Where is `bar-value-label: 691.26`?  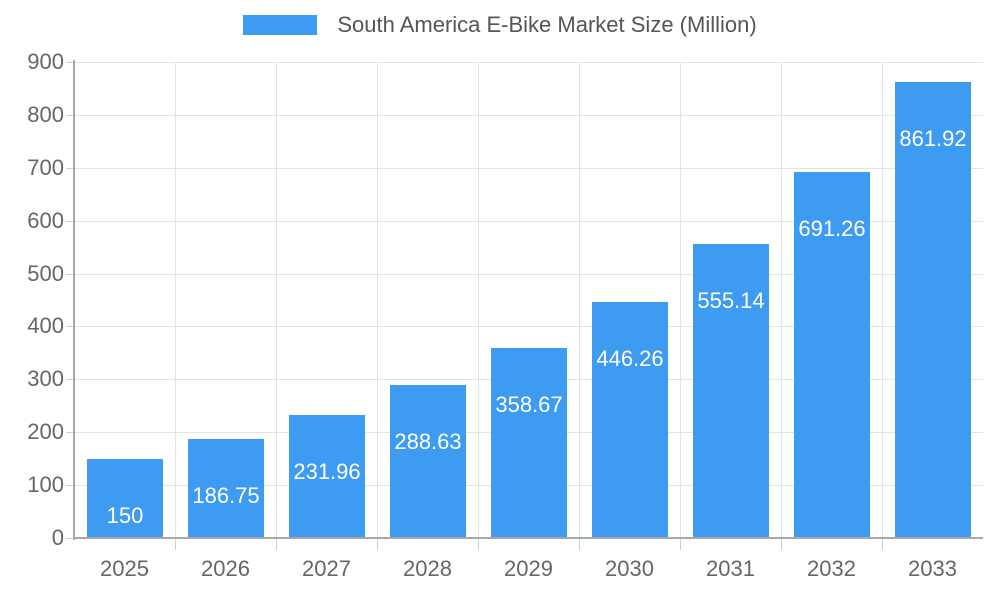 bar-value-label: 691.26 is located at coordinates (832, 229).